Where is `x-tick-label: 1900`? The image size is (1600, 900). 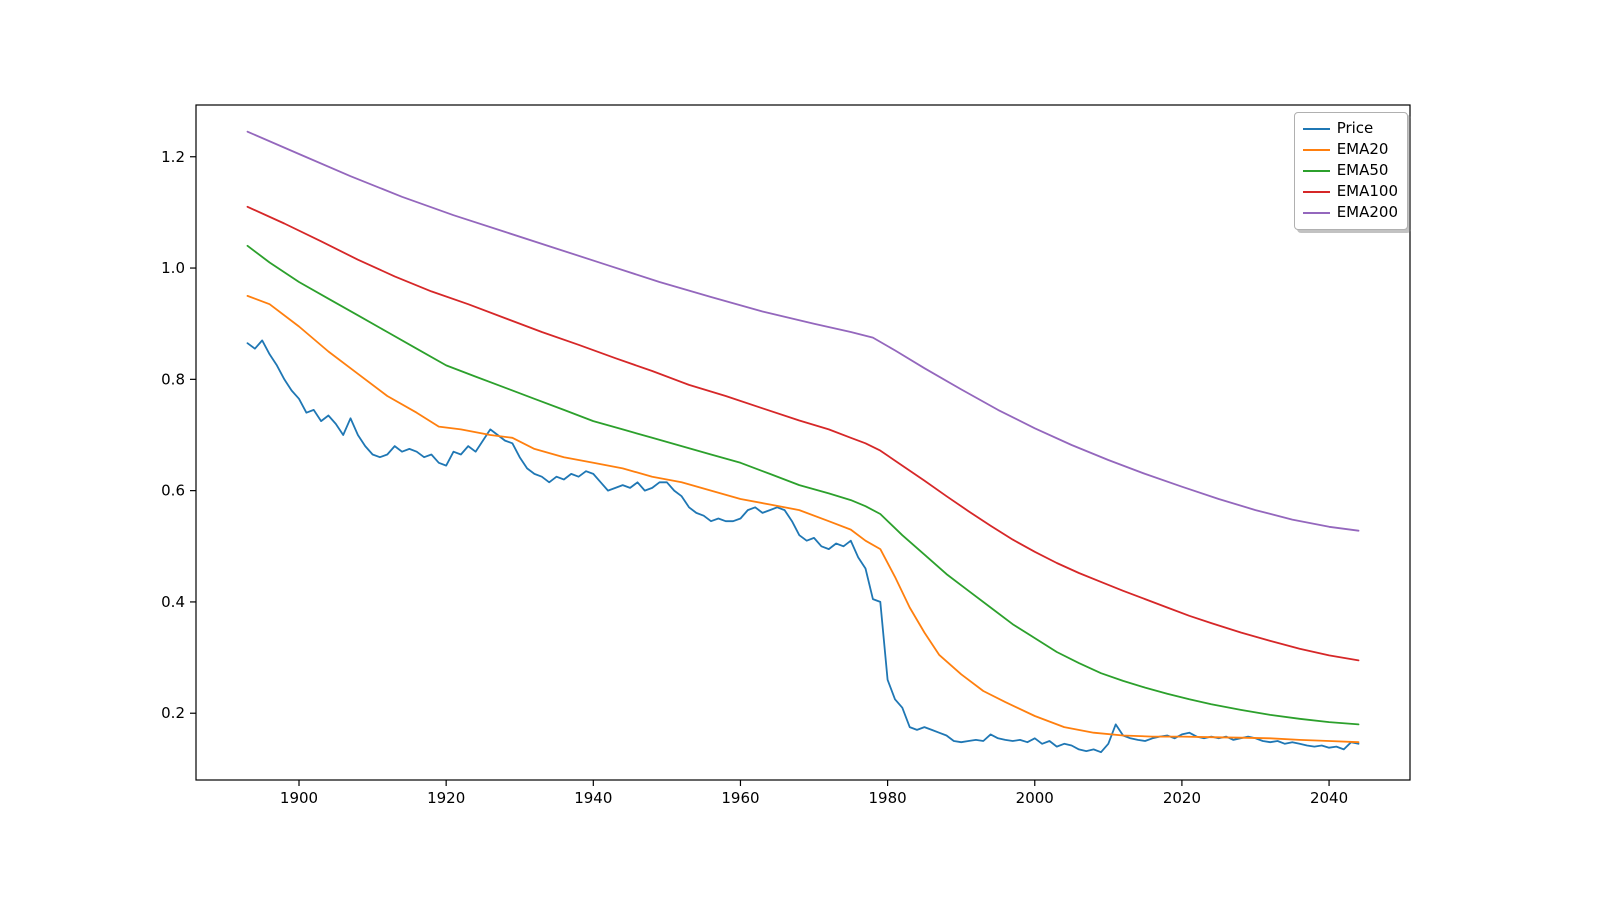 x-tick-label: 1900 is located at coordinates (299, 798).